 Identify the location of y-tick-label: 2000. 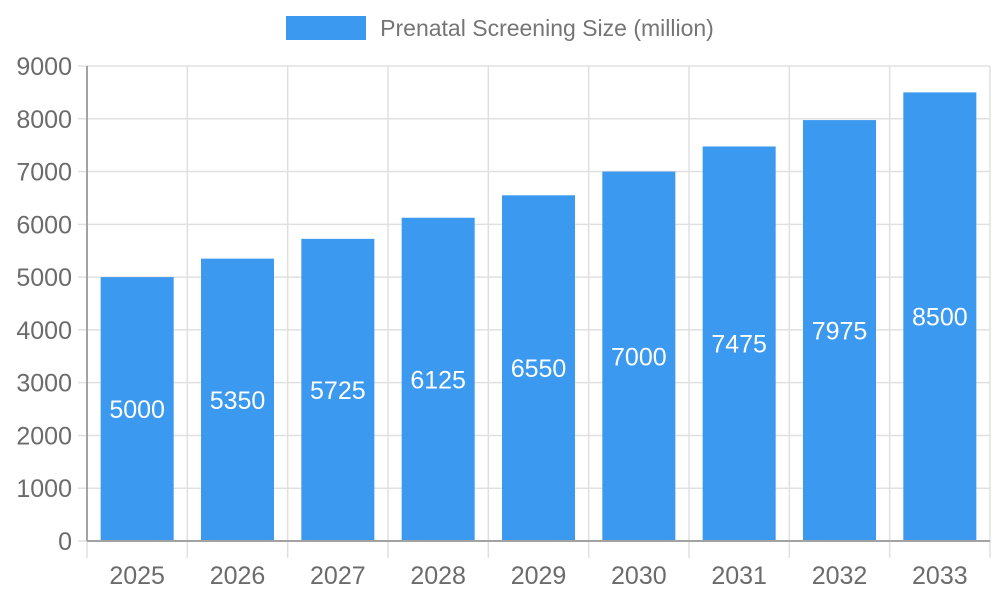
(44, 436).